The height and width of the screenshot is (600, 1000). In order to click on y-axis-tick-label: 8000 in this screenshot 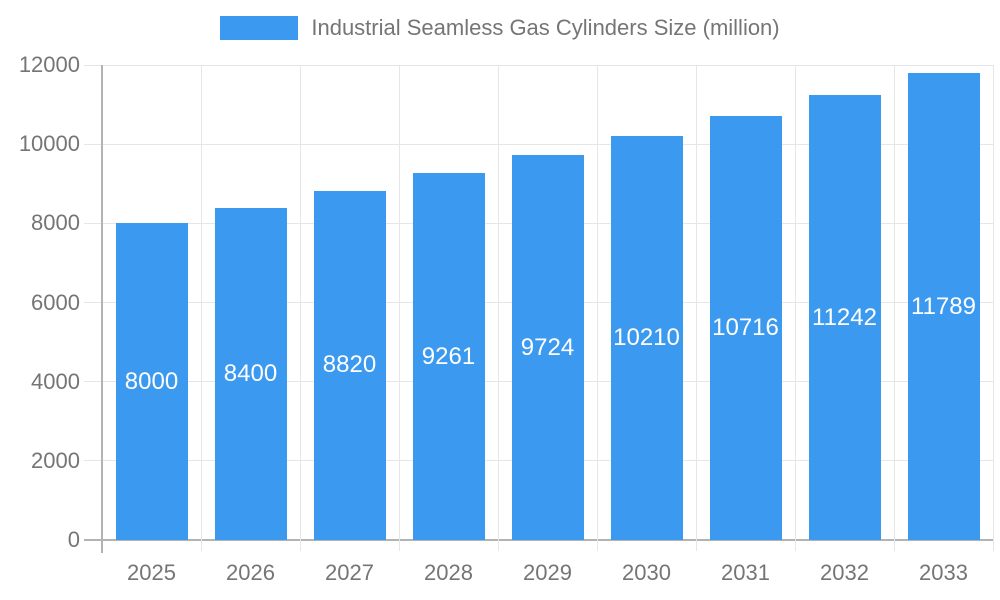, I will do `click(55, 223)`.